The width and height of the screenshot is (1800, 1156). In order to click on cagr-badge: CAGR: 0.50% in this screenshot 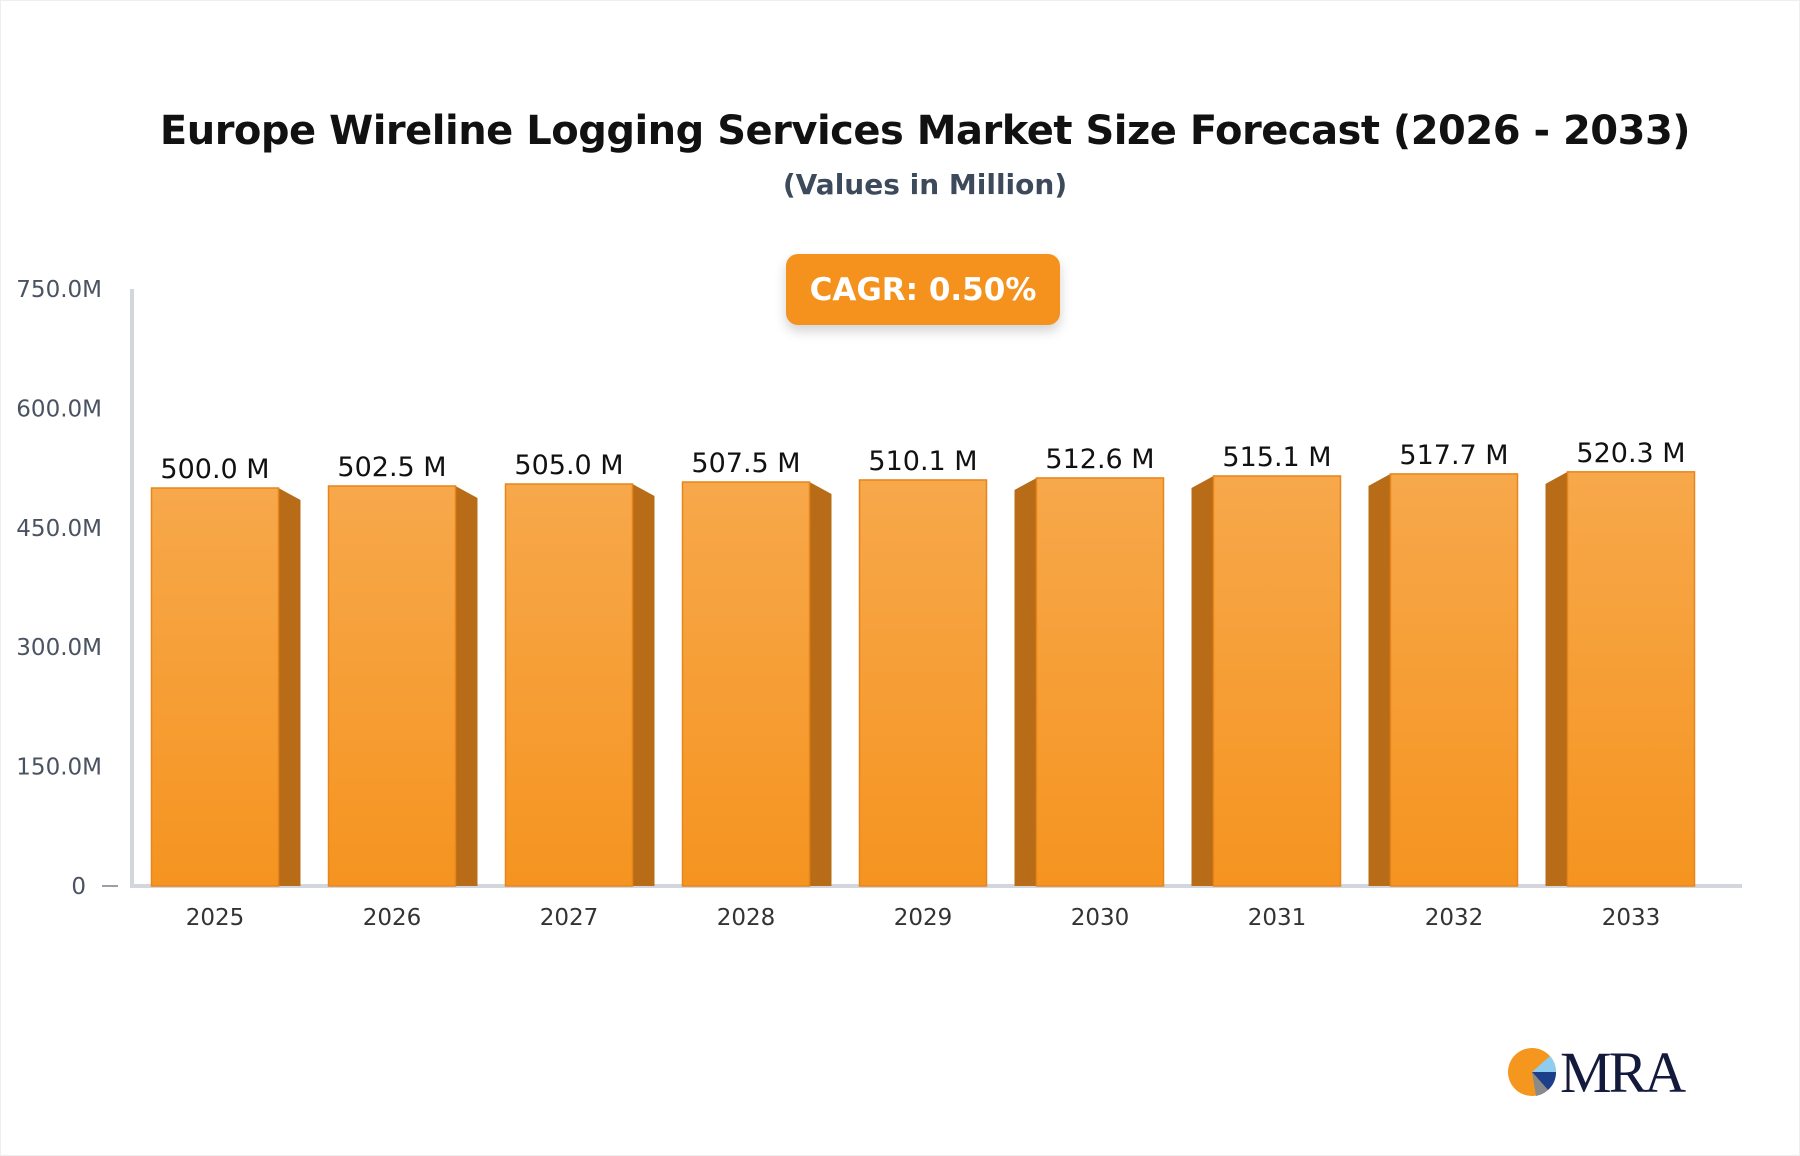, I will do `click(923, 289)`.